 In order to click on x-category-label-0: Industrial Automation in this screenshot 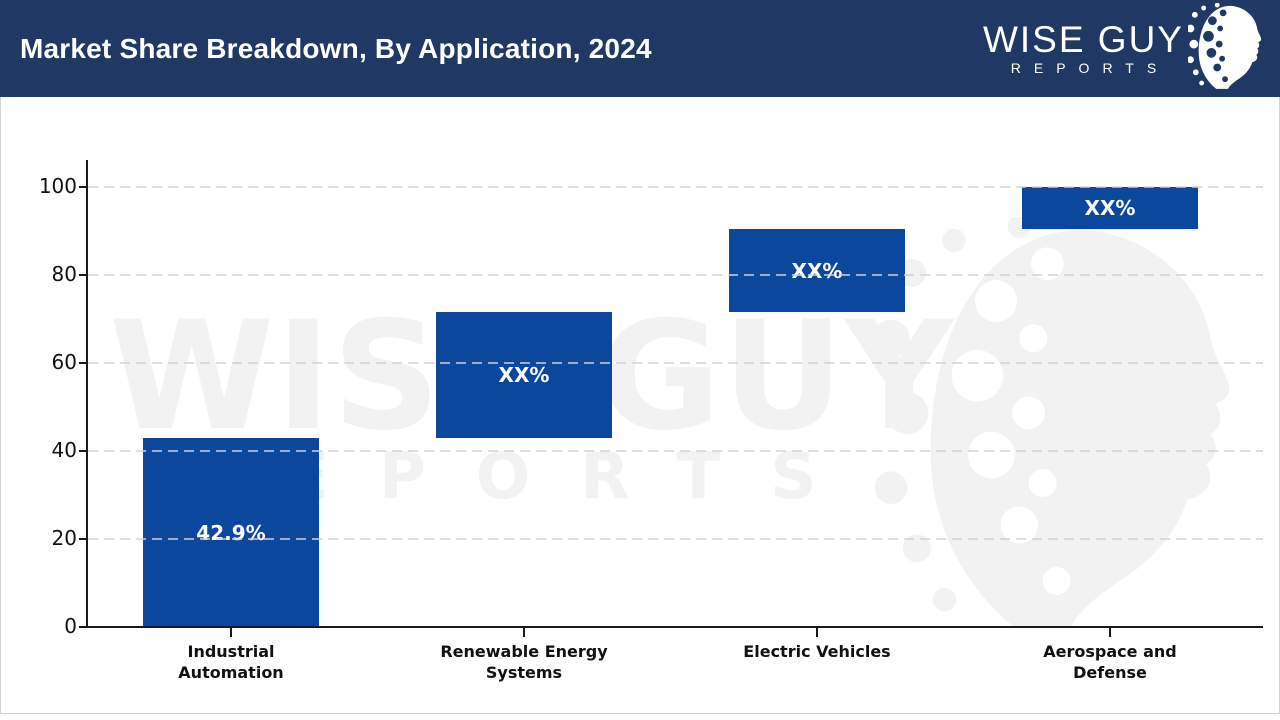, I will do `click(231, 662)`.